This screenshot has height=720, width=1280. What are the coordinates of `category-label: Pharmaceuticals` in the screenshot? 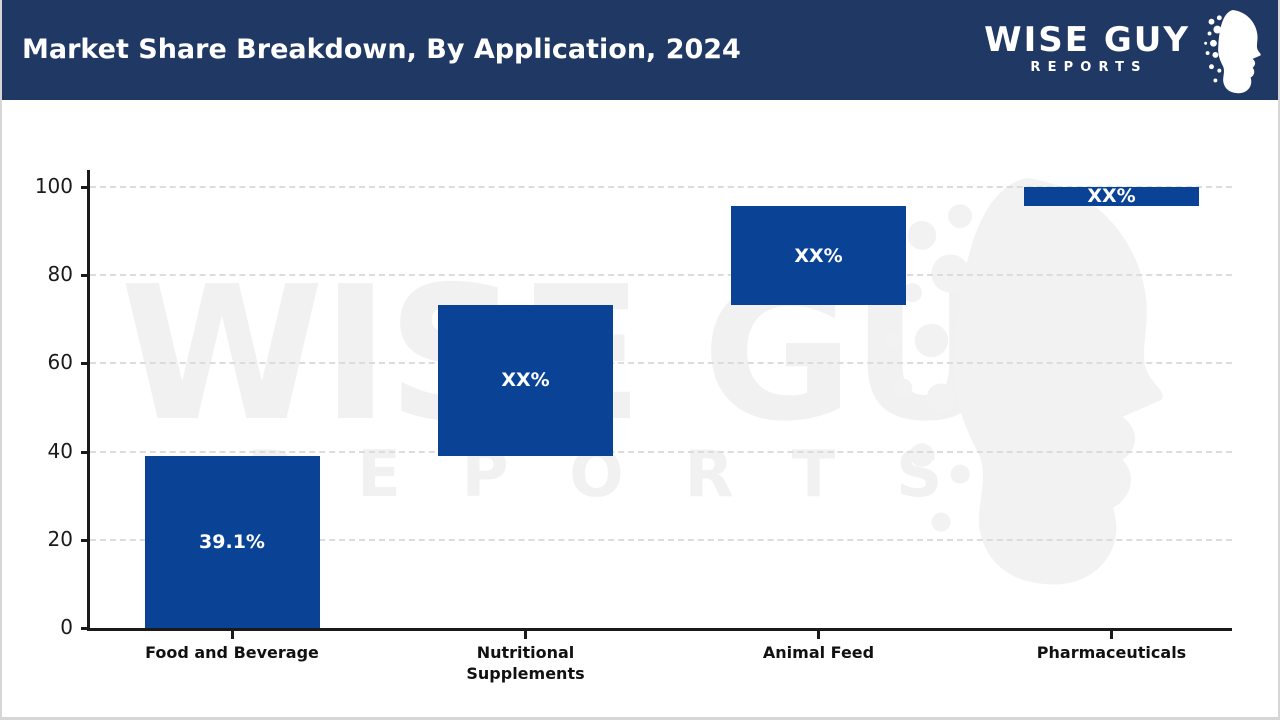 It's located at (1111, 652).